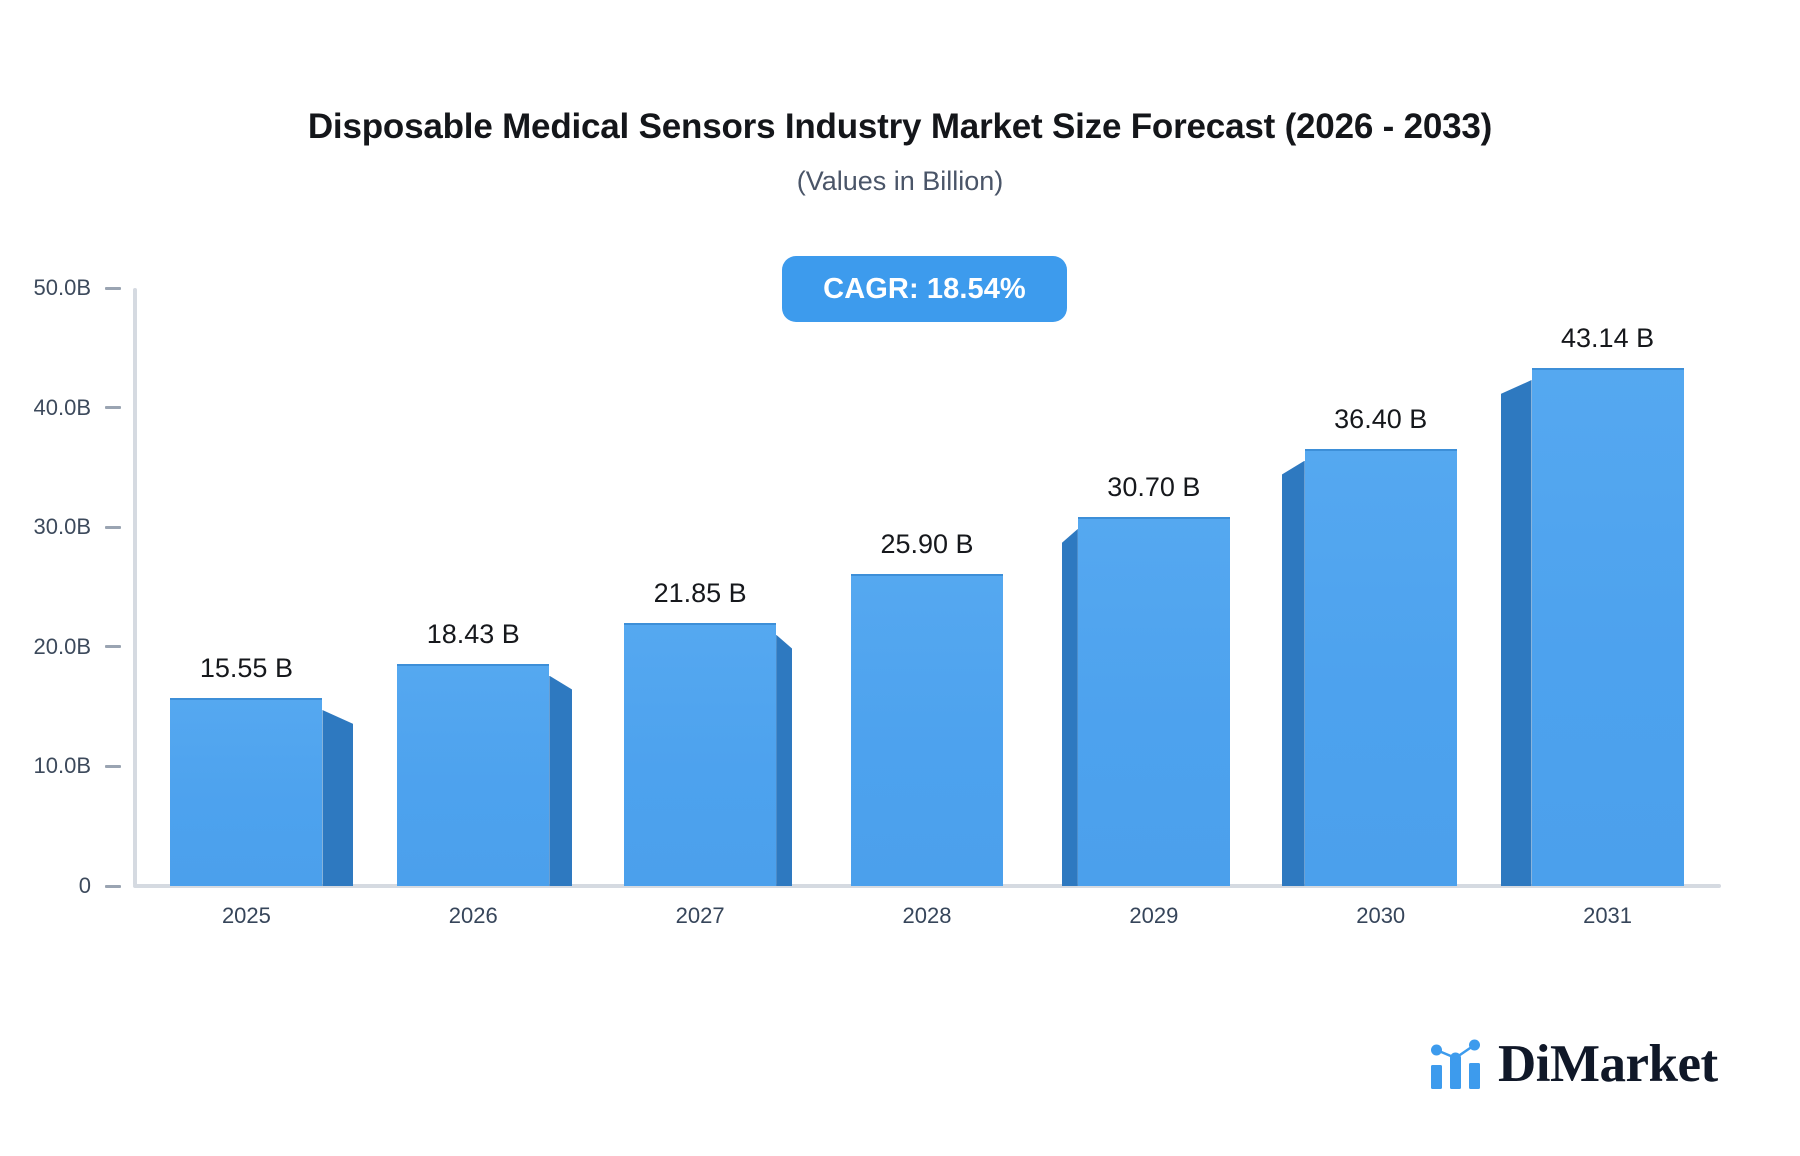 The height and width of the screenshot is (1156, 1800). I want to click on x-axis-tick-label: 2026, so click(473, 915).